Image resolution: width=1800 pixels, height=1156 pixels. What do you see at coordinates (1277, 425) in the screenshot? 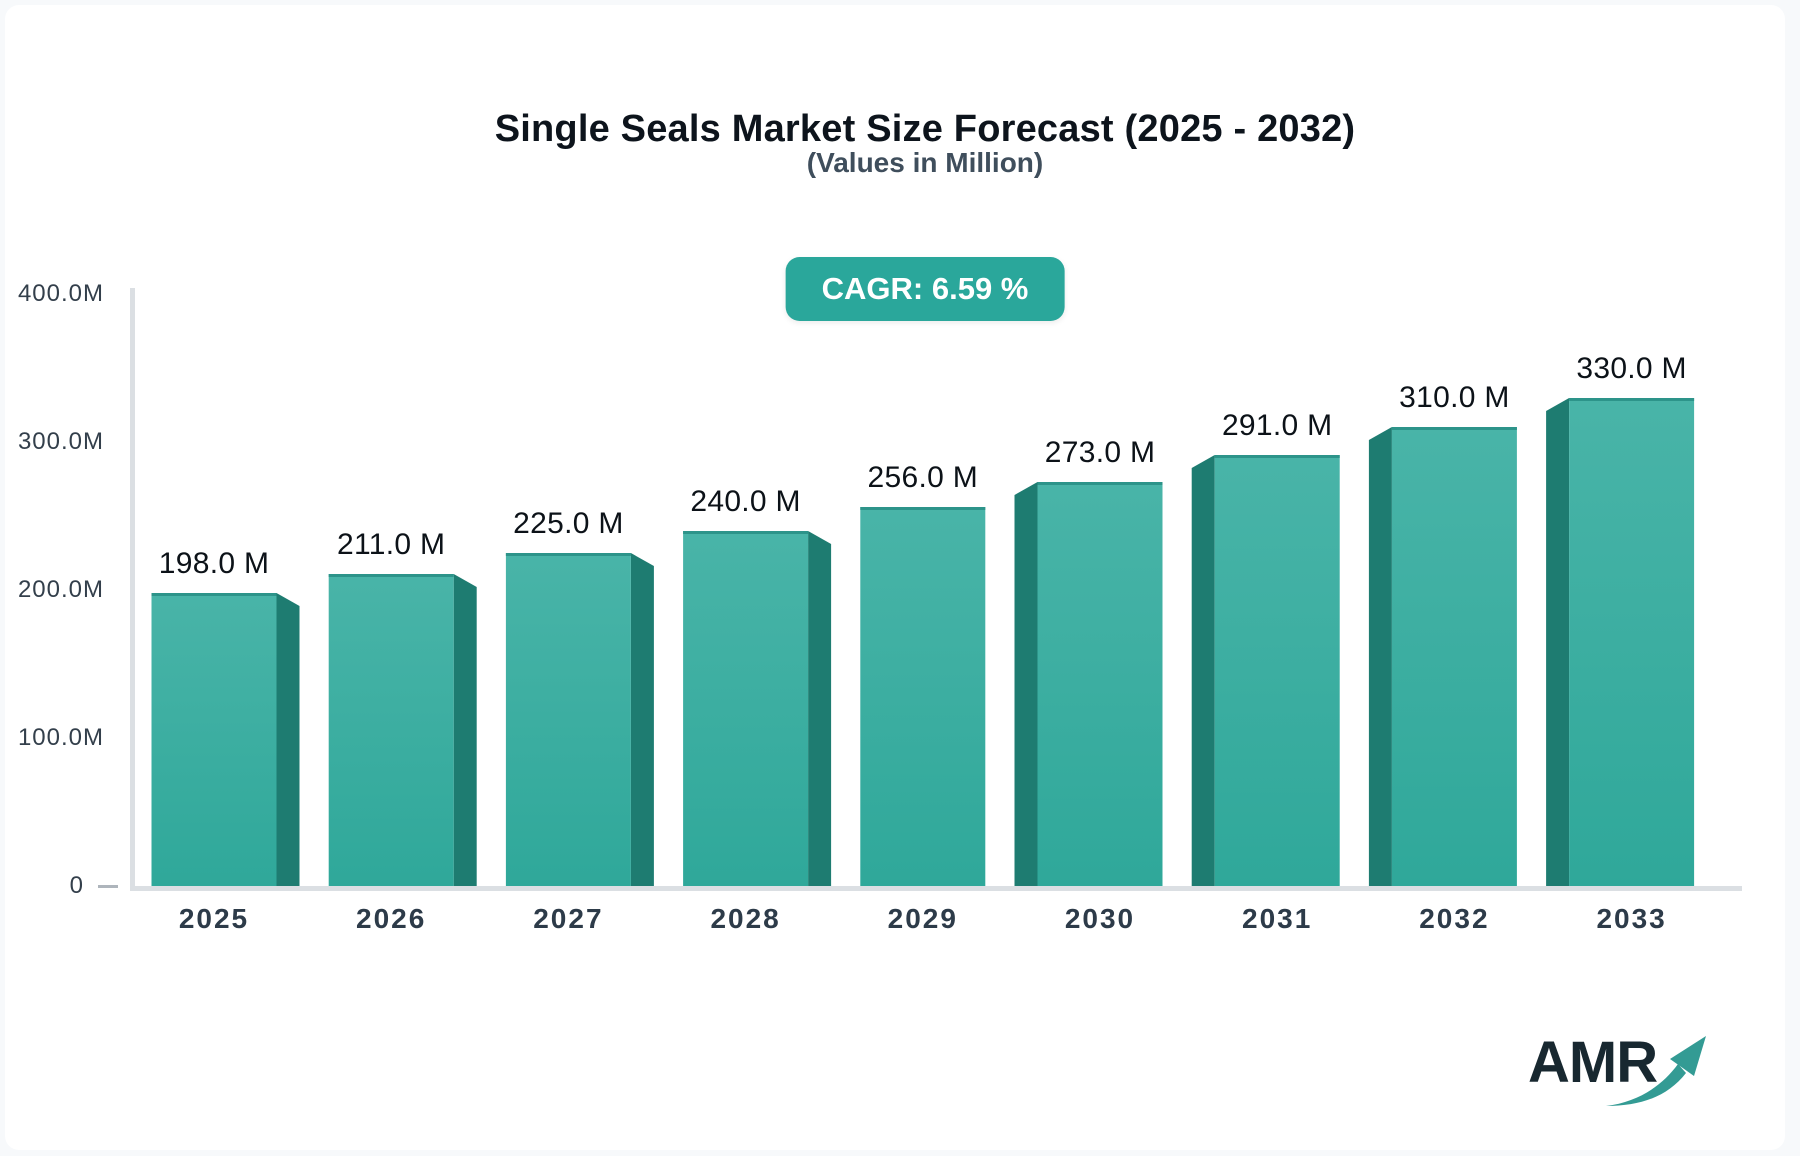
I see `bar-value-label: 291.0 M` at bounding box center [1277, 425].